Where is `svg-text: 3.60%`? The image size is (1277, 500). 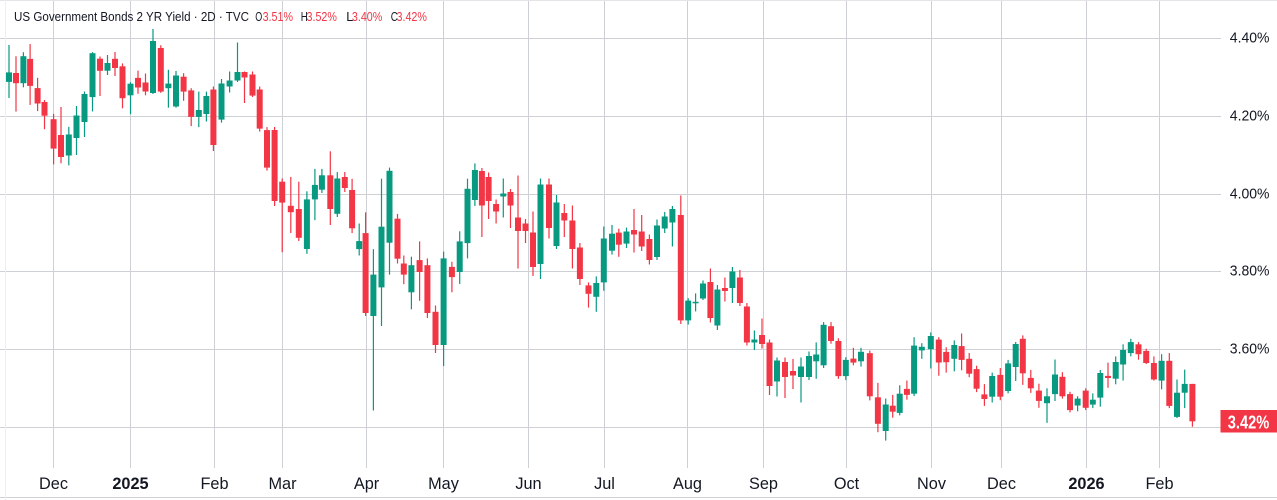 svg-text: 3.60% is located at coordinates (1250, 349).